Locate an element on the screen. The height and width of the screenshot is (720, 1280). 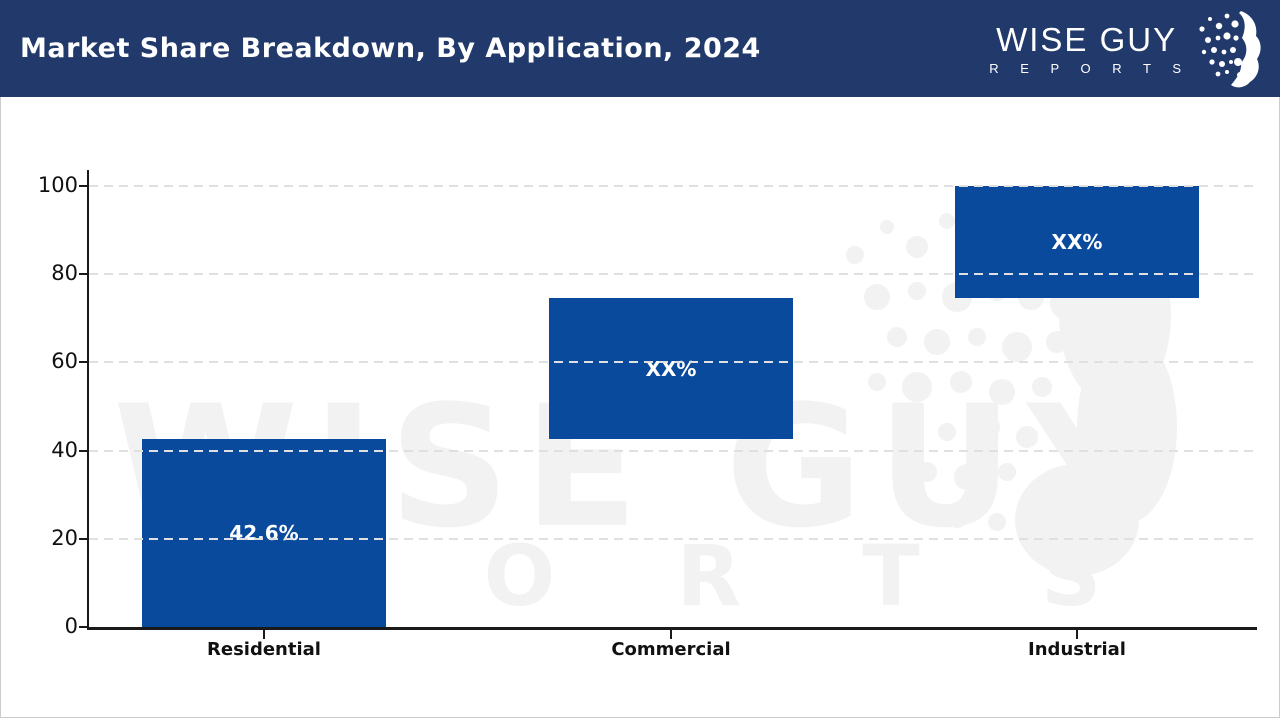
x-tick-residential is located at coordinates (264, 634).